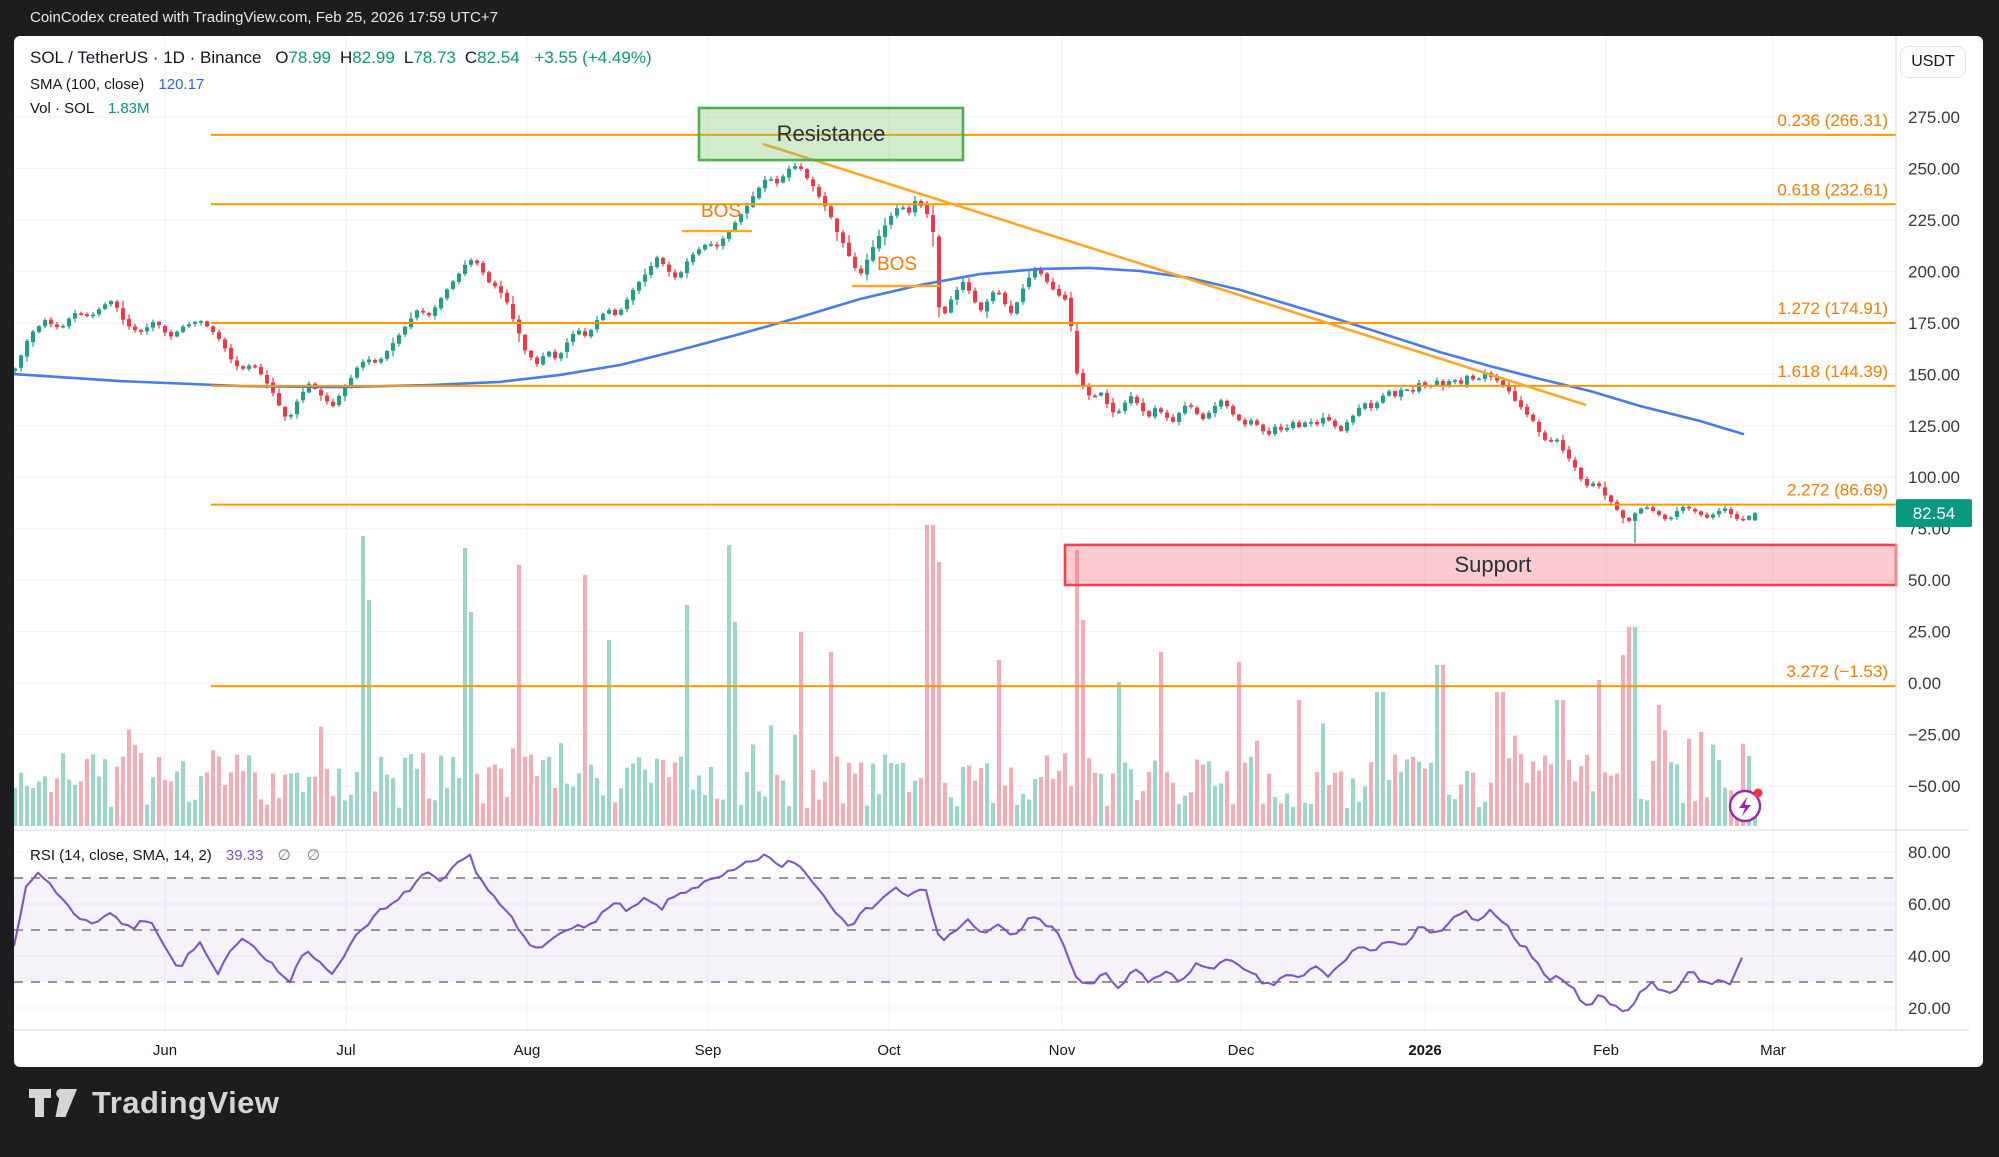 This screenshot has width=1999, height=1157. Describe the element at coordinates (434, 57) in the screenshot. I see `ohlc-value: 78.73` at that location.